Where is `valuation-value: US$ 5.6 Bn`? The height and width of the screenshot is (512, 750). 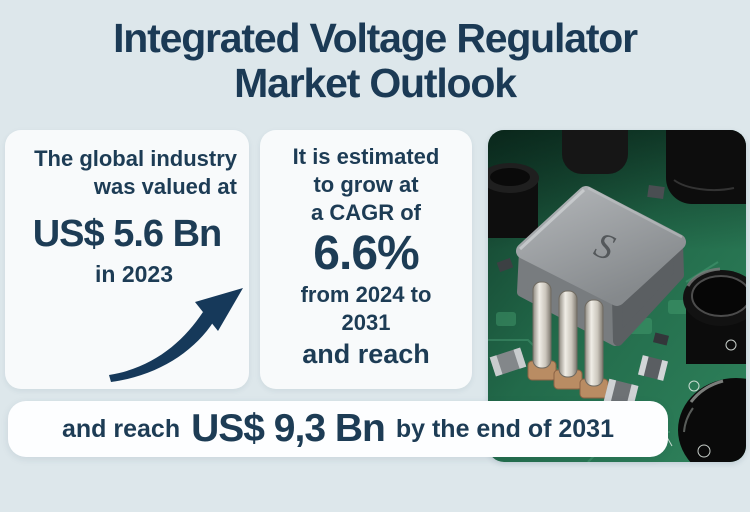
valuation-value: US$ 5.6 Bn is located at coordinates (127, 234).